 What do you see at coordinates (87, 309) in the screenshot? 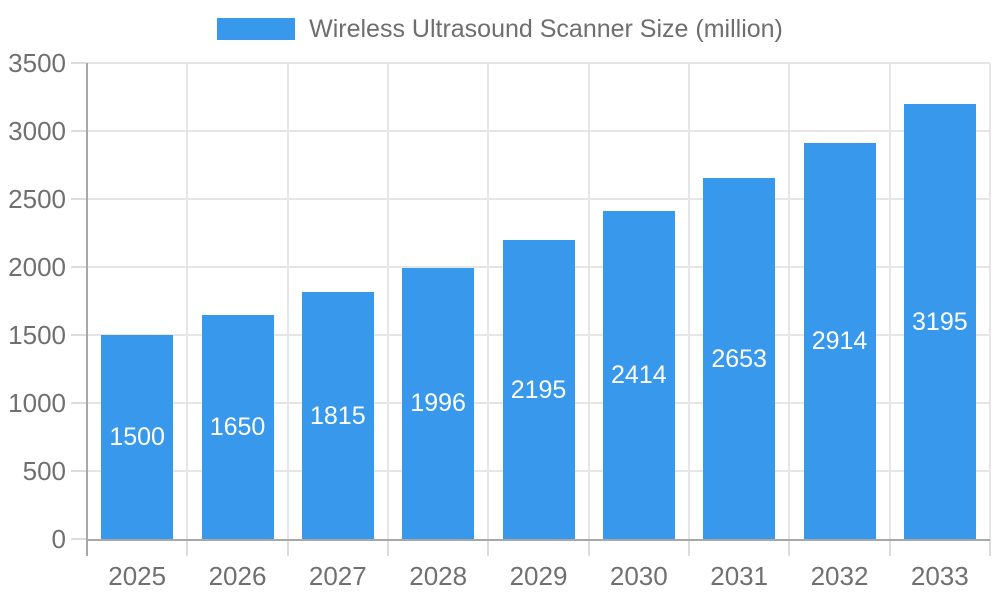
I see `y-axis-line` at bounding box center [87, 309].